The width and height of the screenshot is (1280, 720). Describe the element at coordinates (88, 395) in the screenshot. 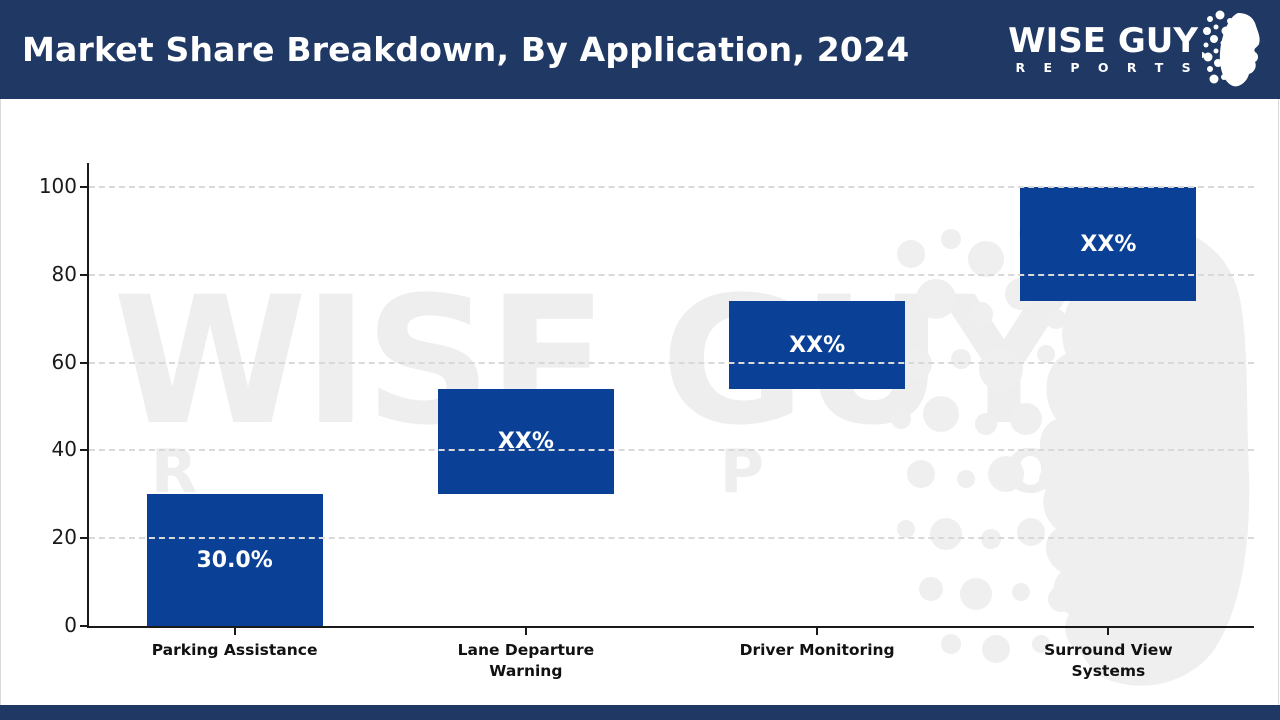

I see `y-axis-line` at that location.